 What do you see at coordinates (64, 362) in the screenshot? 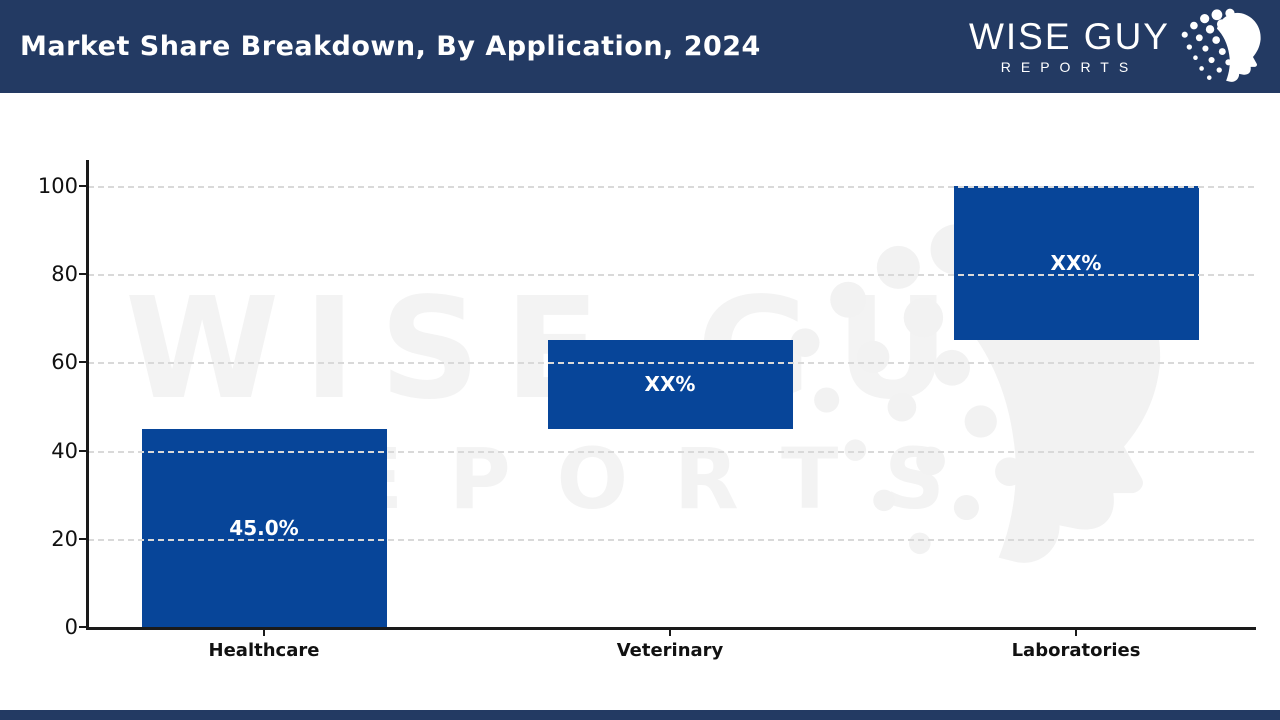
I see `y-tick-label: 60` at bounding box center [64, 362].